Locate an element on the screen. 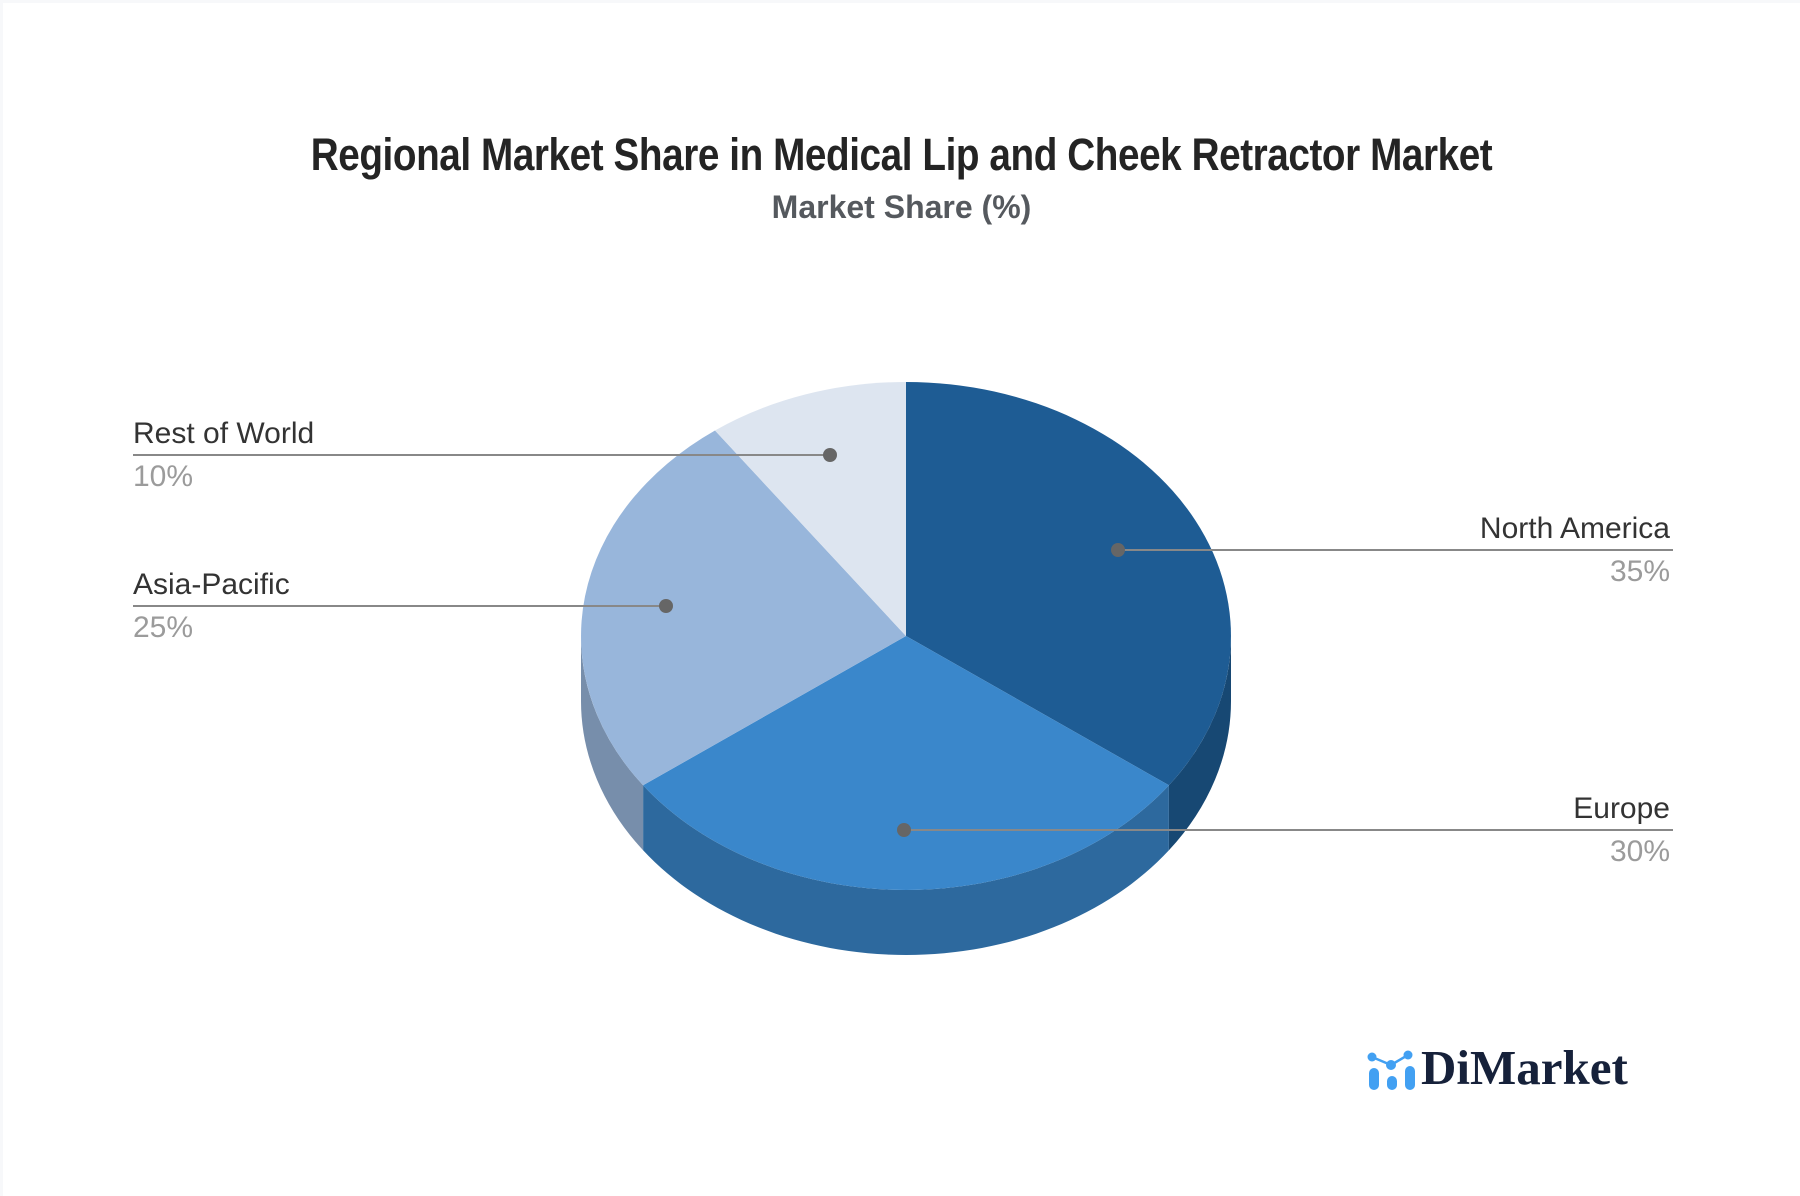 The height and width of the screenshot is (1196, 1800). slice-percent-asia-pacific: 25% is located at coordinates (163, 627).